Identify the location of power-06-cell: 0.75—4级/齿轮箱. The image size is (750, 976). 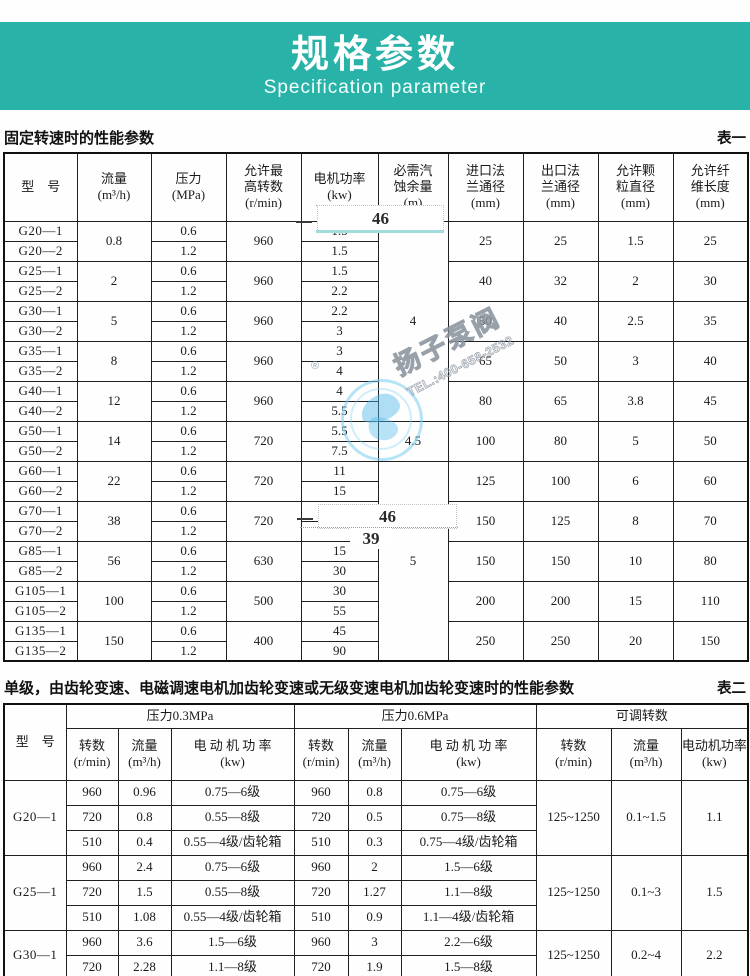
(468, 842).